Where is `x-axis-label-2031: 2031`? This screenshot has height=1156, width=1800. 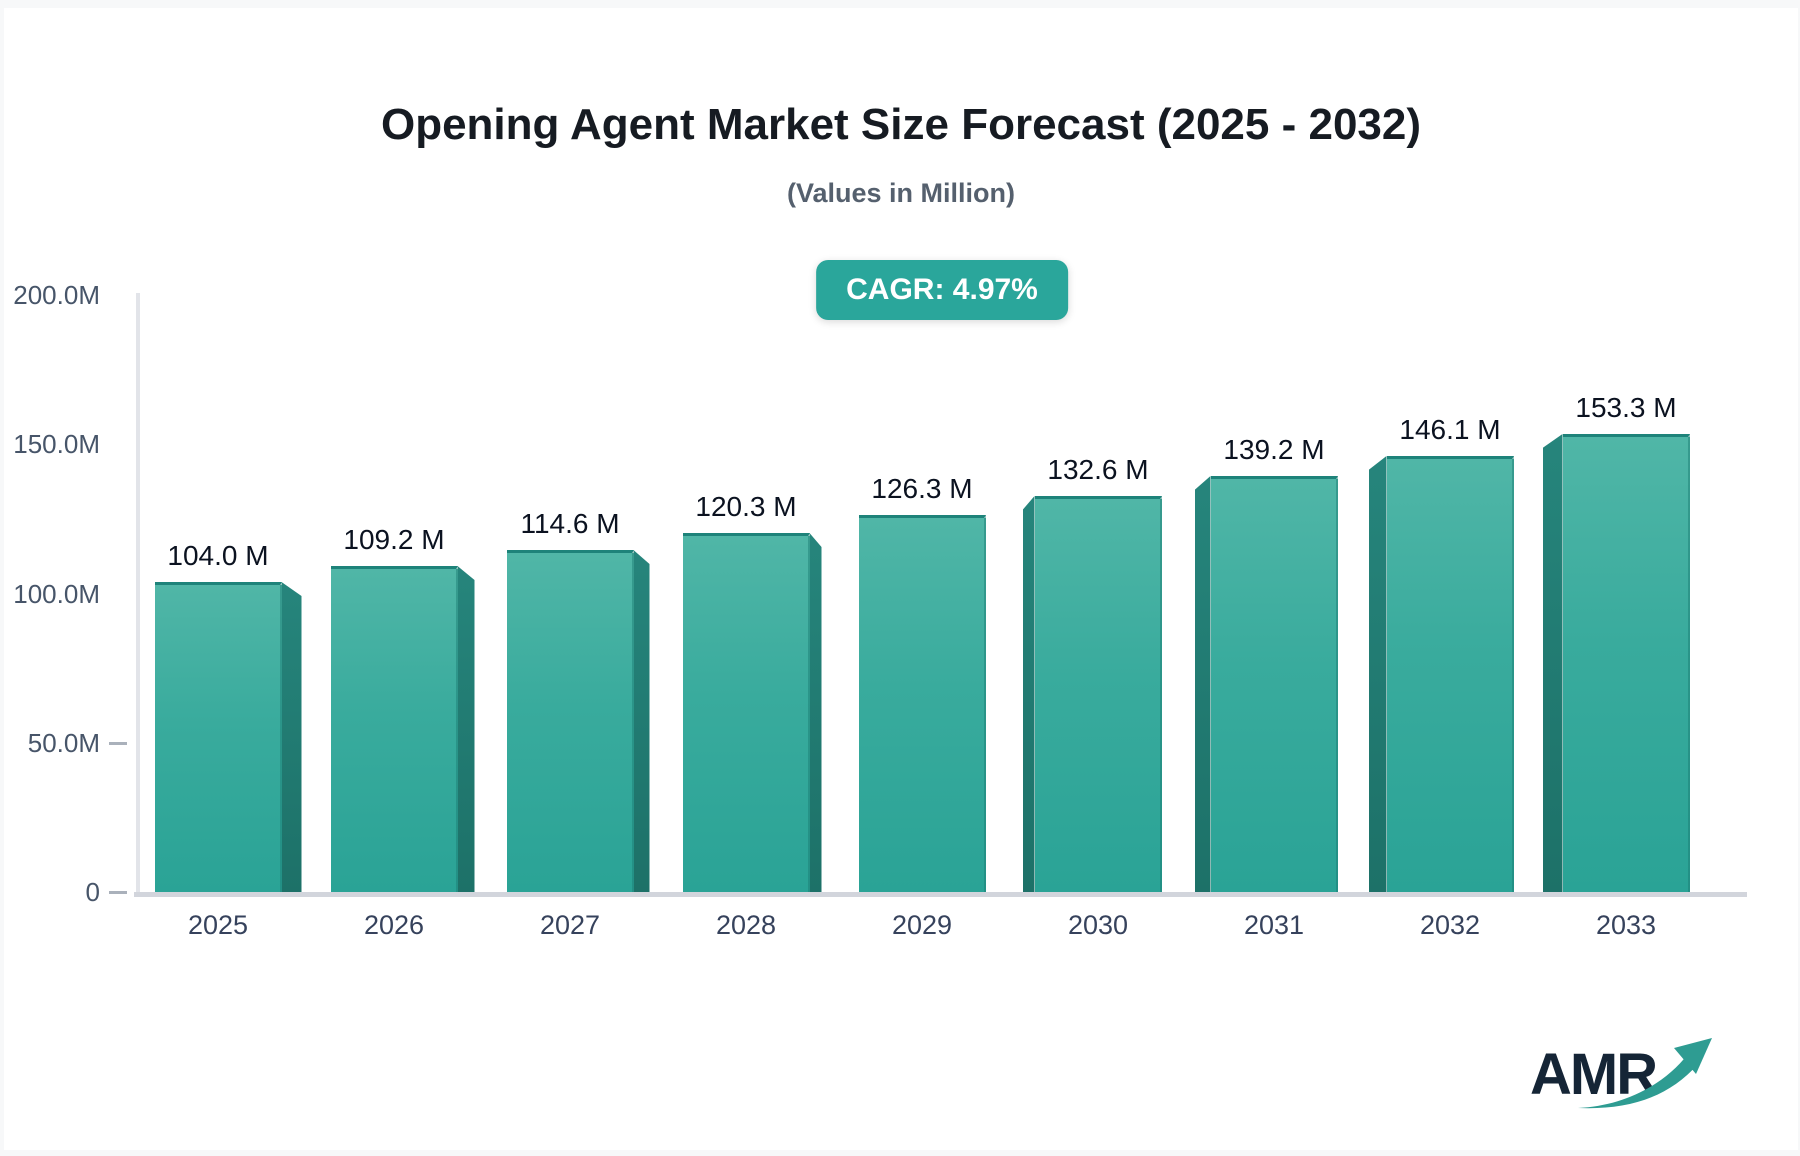 x-axis-label-2031: 2031 is located at coordinates (1274, 925).